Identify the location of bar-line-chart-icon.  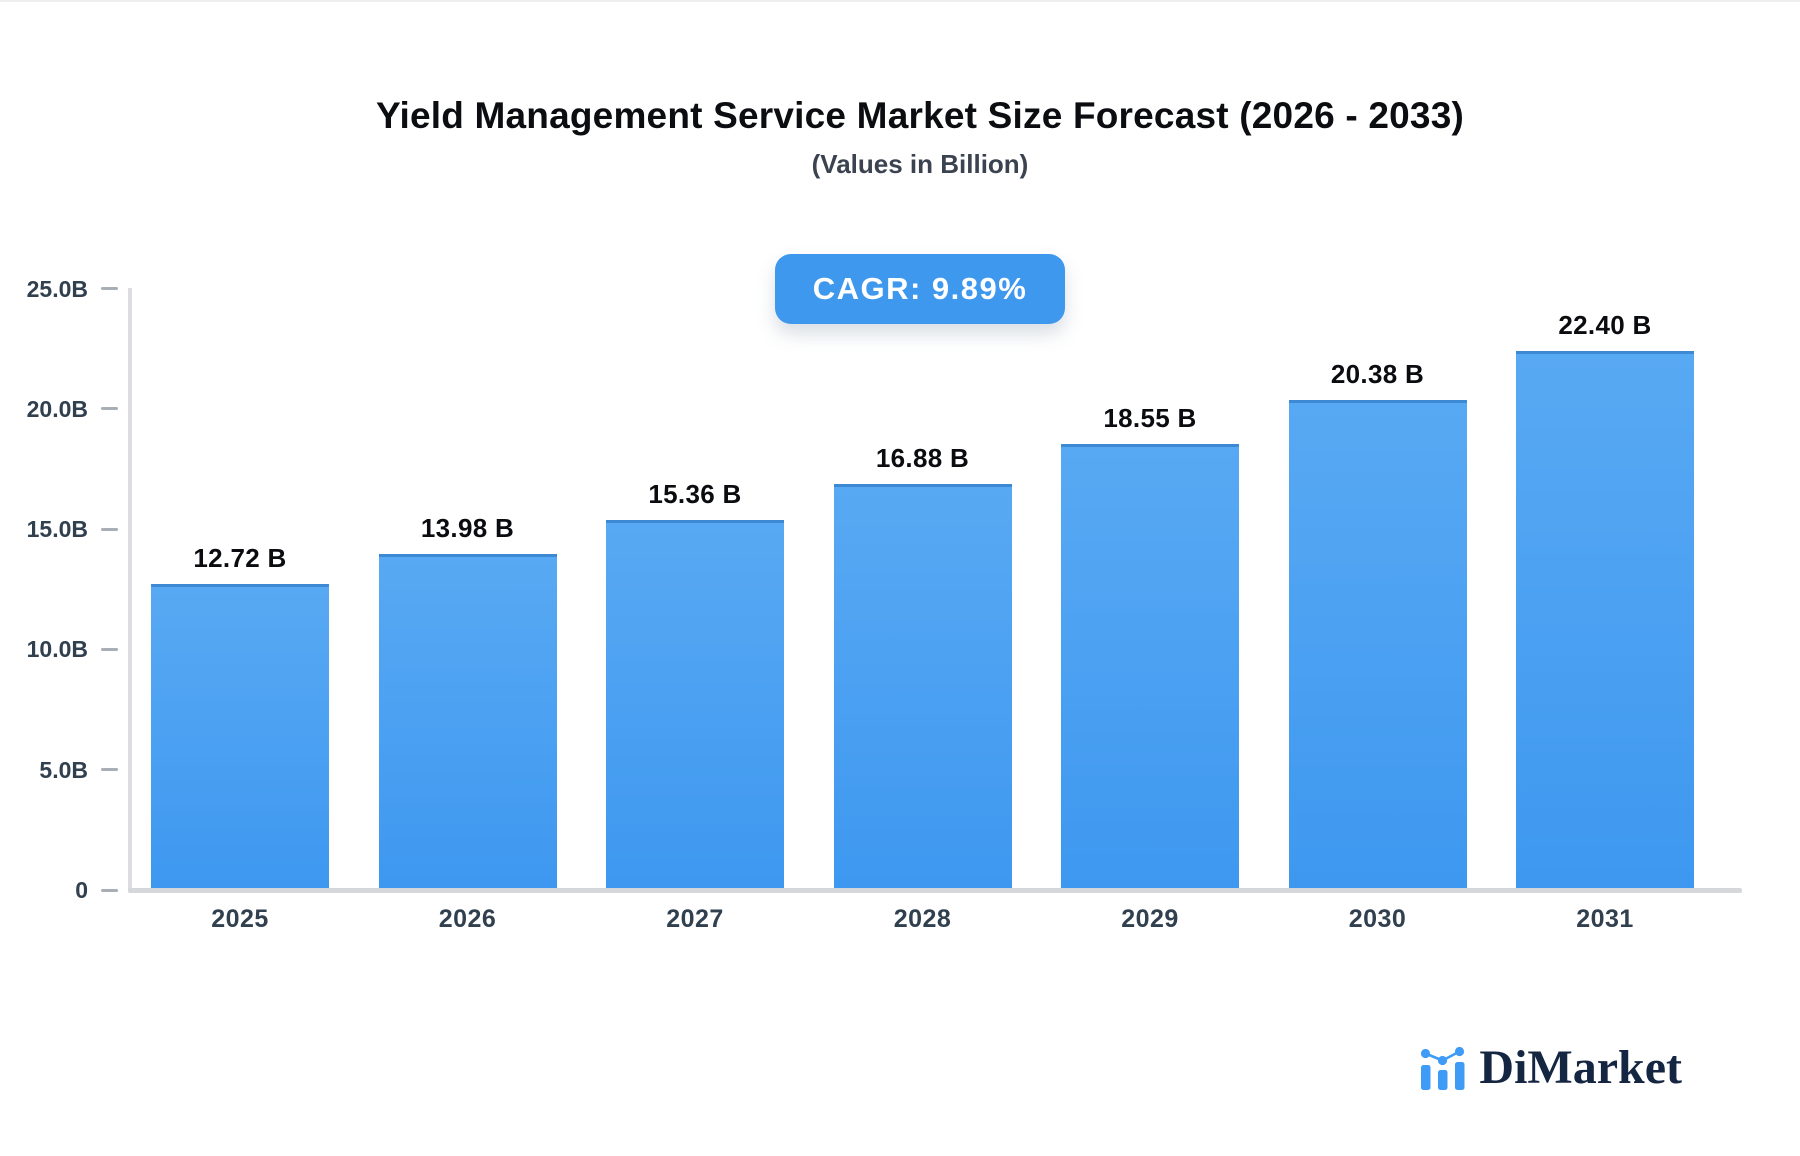
(1443, 1068).